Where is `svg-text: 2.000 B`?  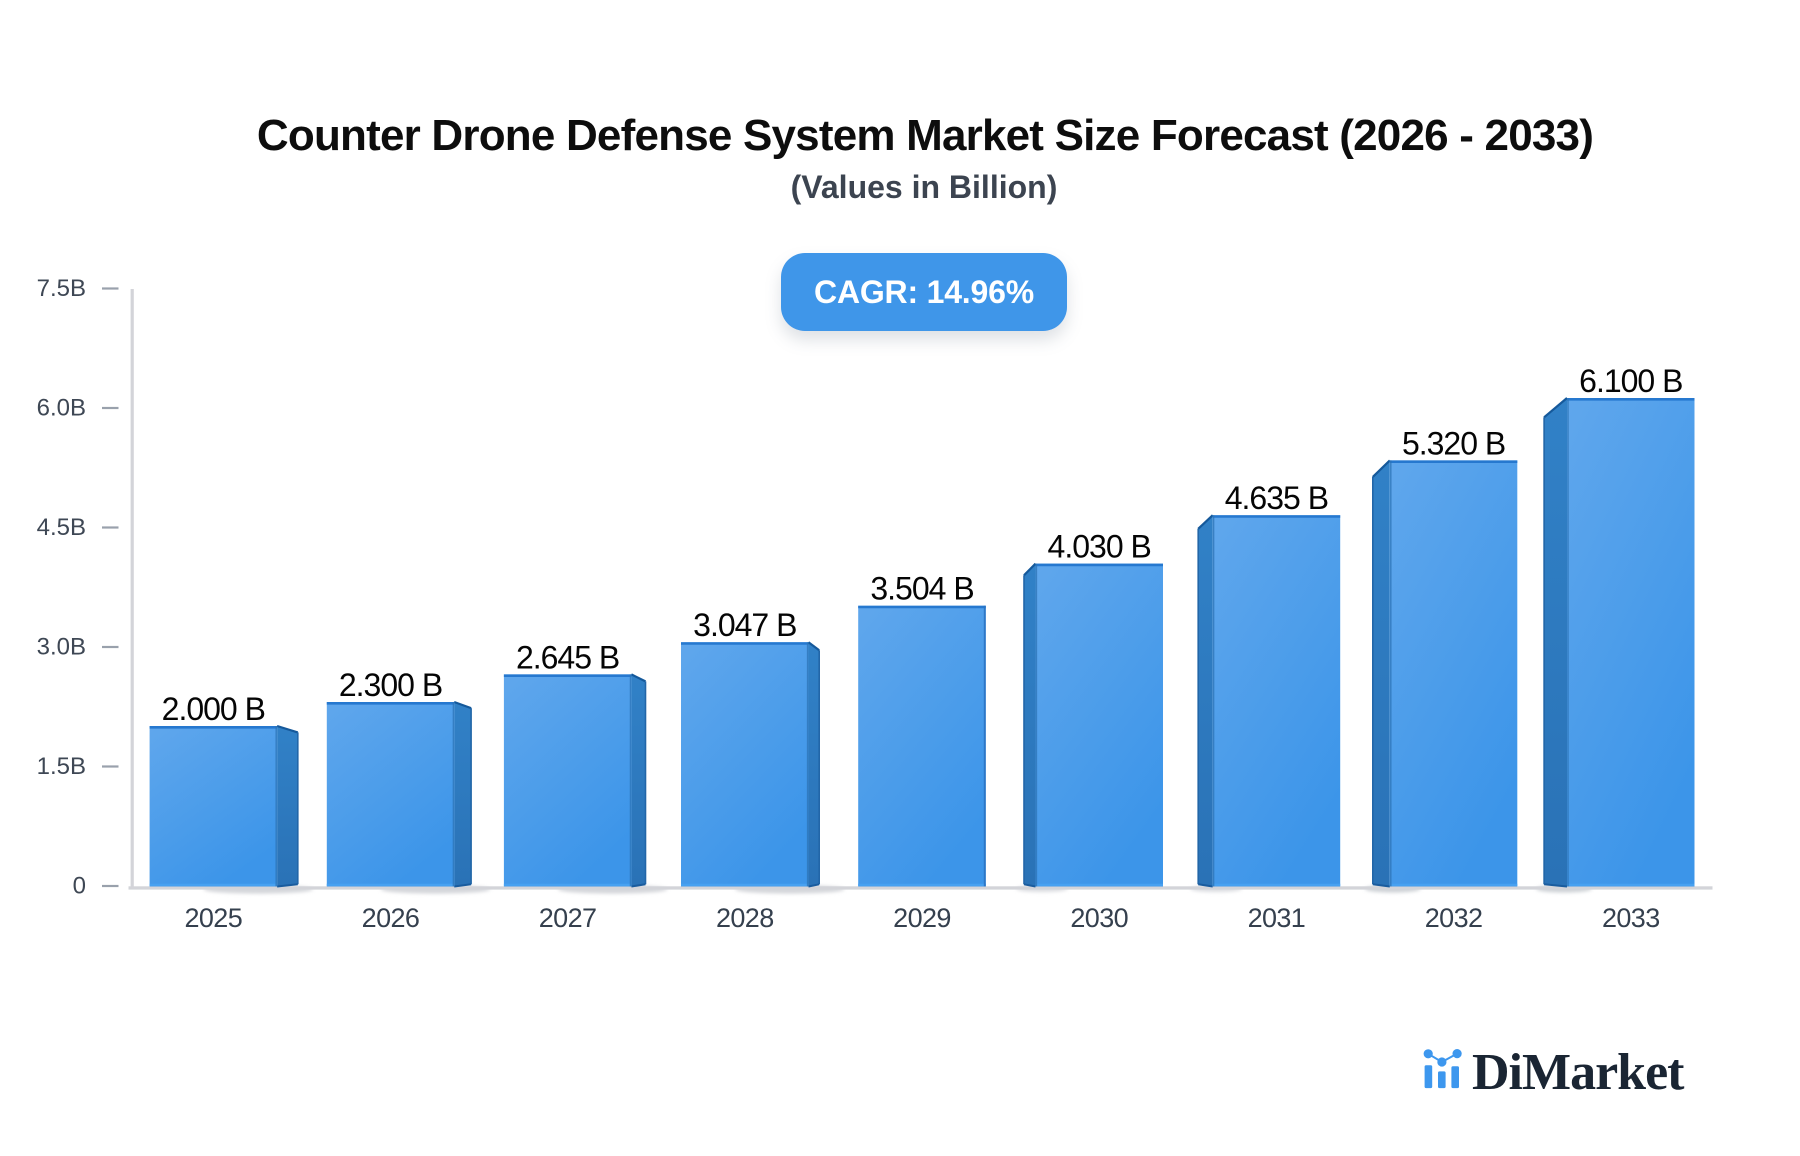 svg-text: 2.000 B is located at coordinates (213, 709).